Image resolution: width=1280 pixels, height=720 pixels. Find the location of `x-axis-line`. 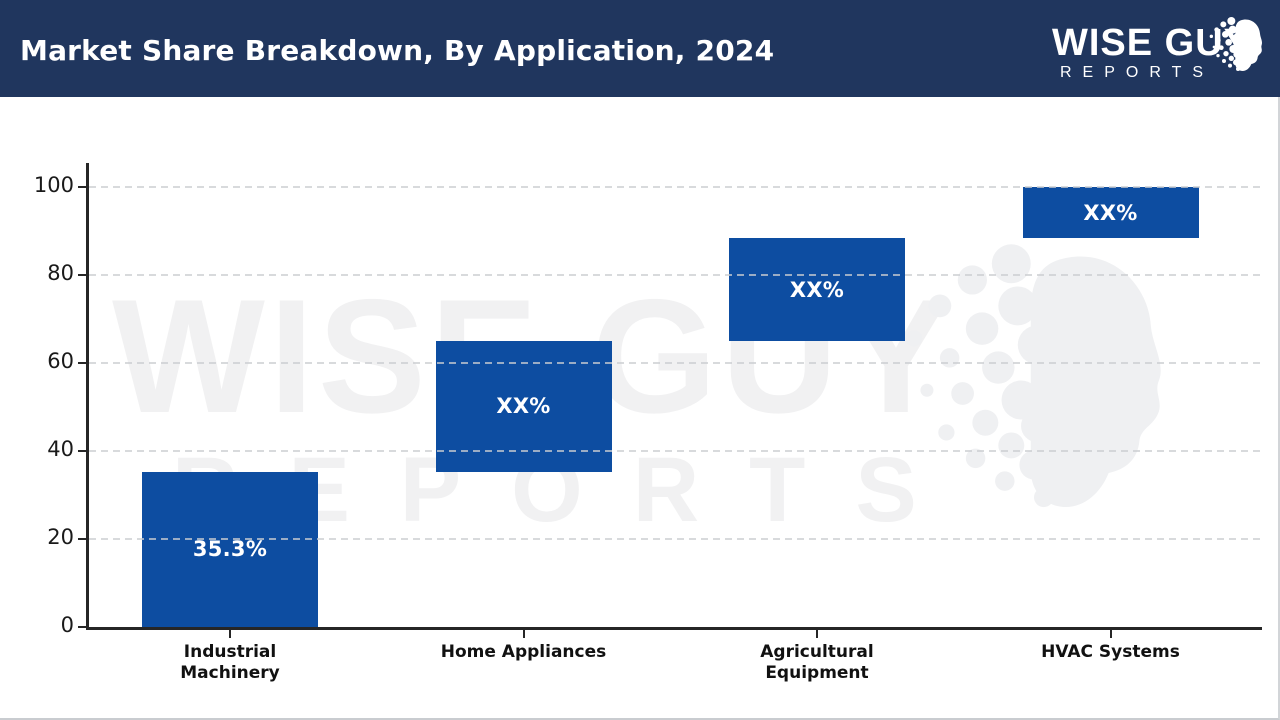

x-axis-line is located at coordinates (674, 628).